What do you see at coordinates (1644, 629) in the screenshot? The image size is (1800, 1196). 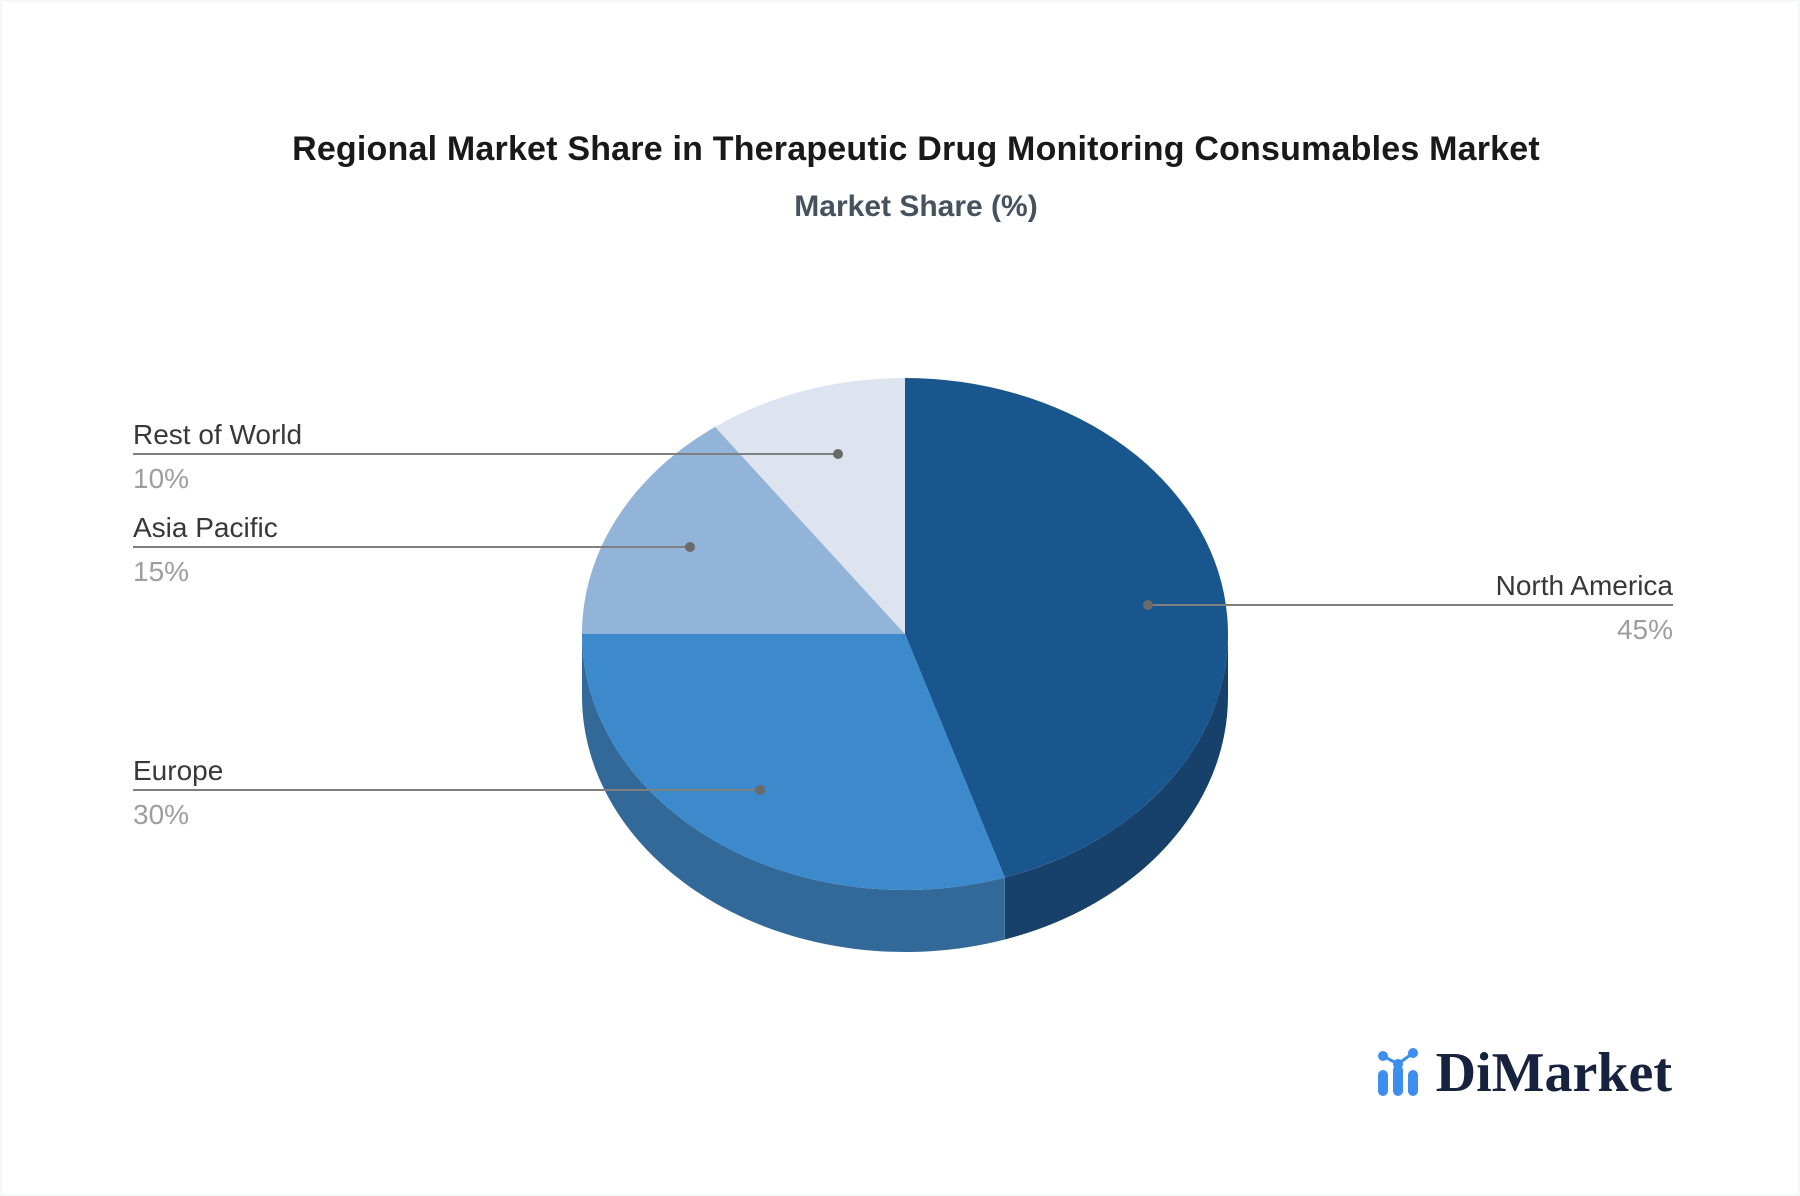 I see `slice-percent: 45%` at bounding box center [1644, 629].